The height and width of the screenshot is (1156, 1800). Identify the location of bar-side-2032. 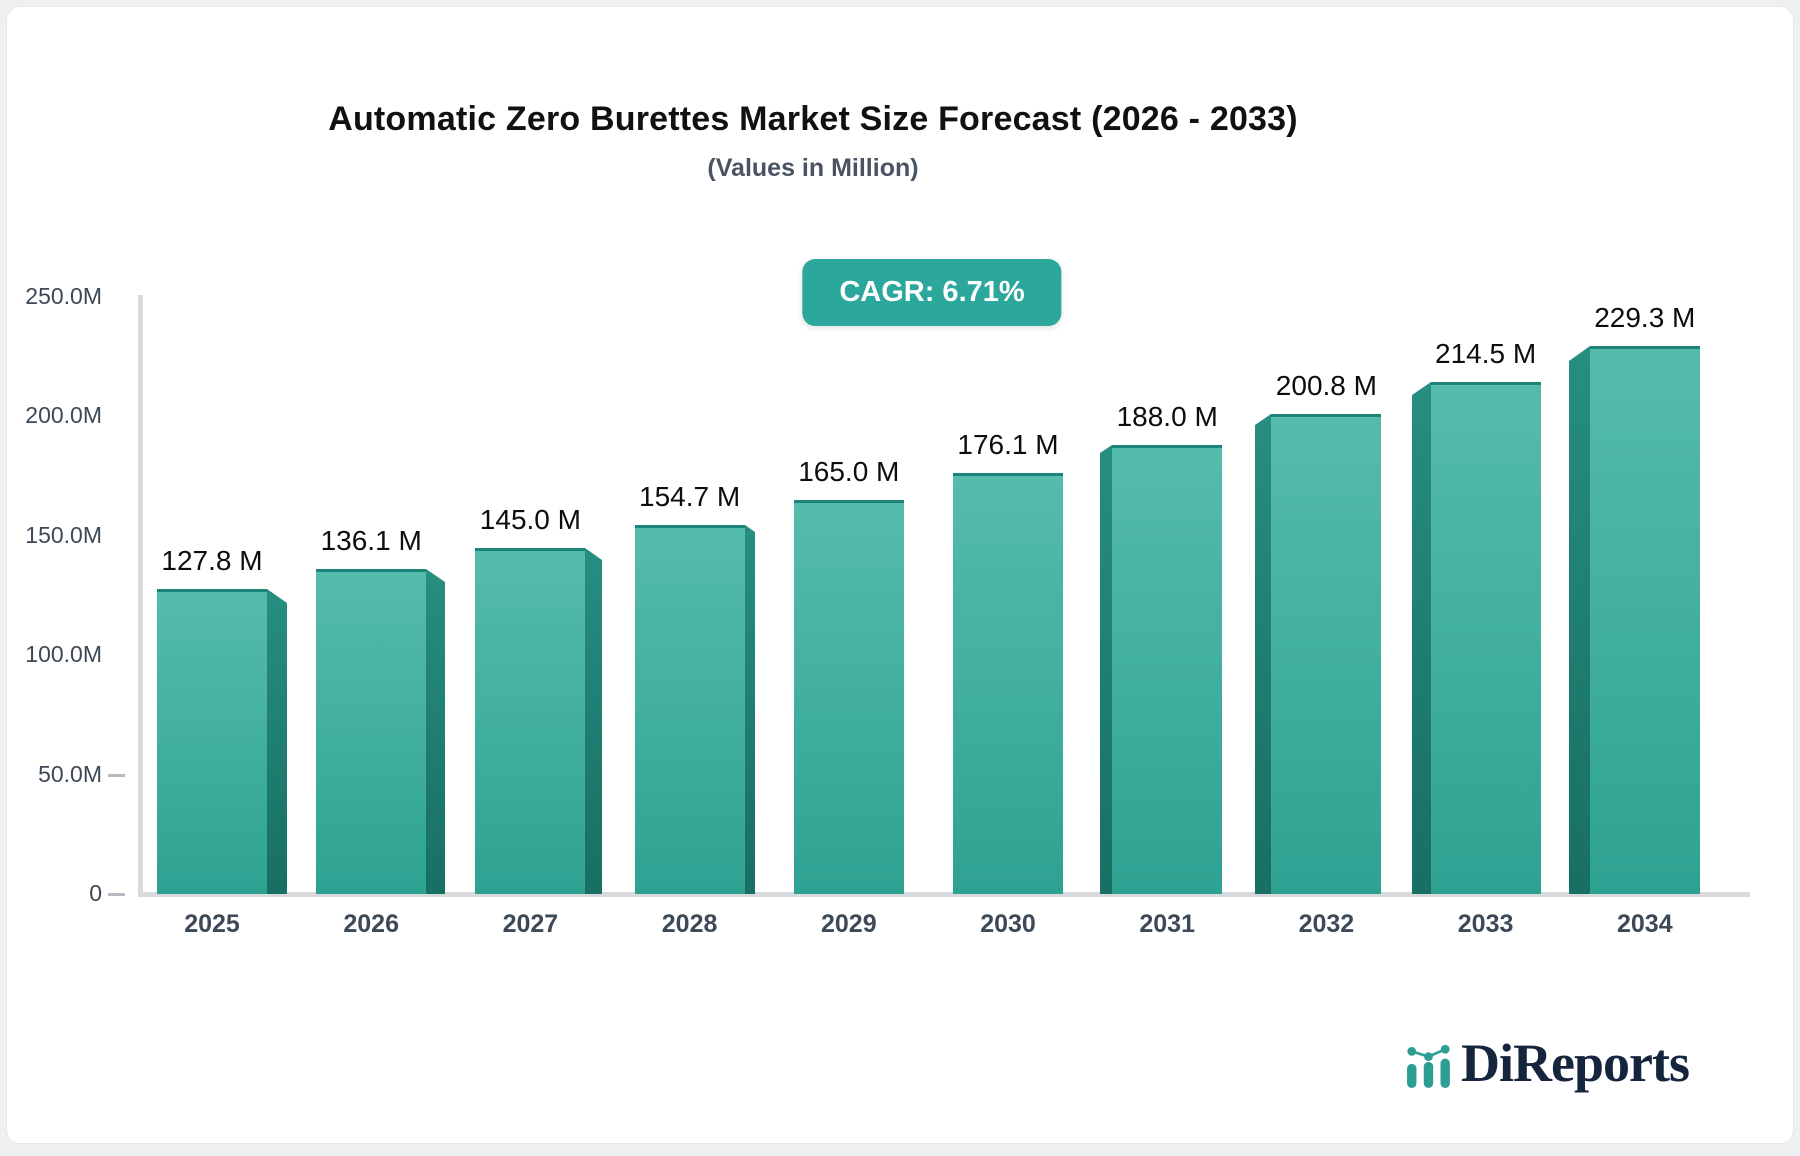
(1263, 654).